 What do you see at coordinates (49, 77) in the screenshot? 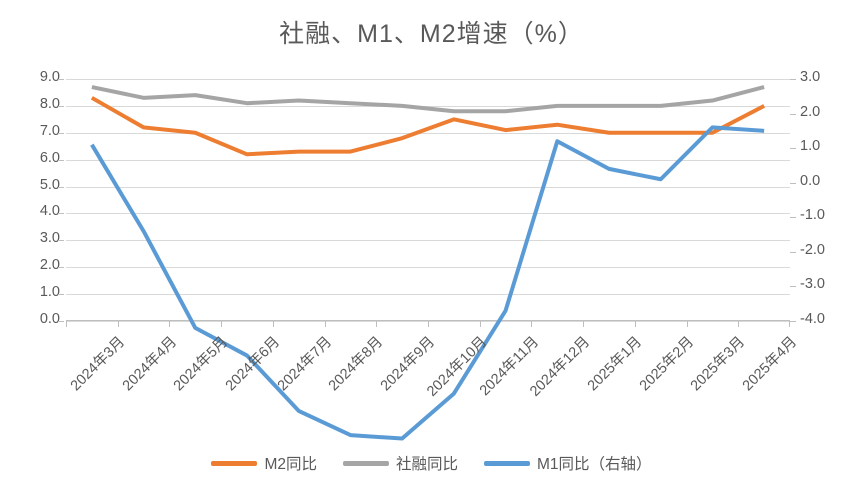
I see `y-axis-left-tick-label: 9.0` at bounding box center [49, 77].